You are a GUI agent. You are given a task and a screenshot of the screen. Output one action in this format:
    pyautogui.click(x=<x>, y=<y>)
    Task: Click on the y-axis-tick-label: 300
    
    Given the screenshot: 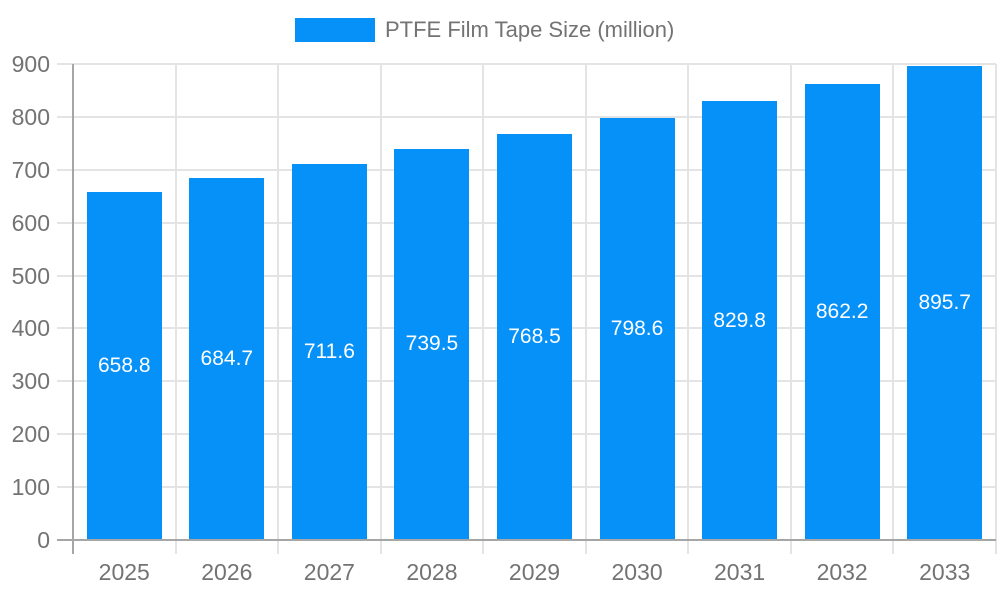 What is the action you would take?
    pyautogui.click(x=30, y=381)
    